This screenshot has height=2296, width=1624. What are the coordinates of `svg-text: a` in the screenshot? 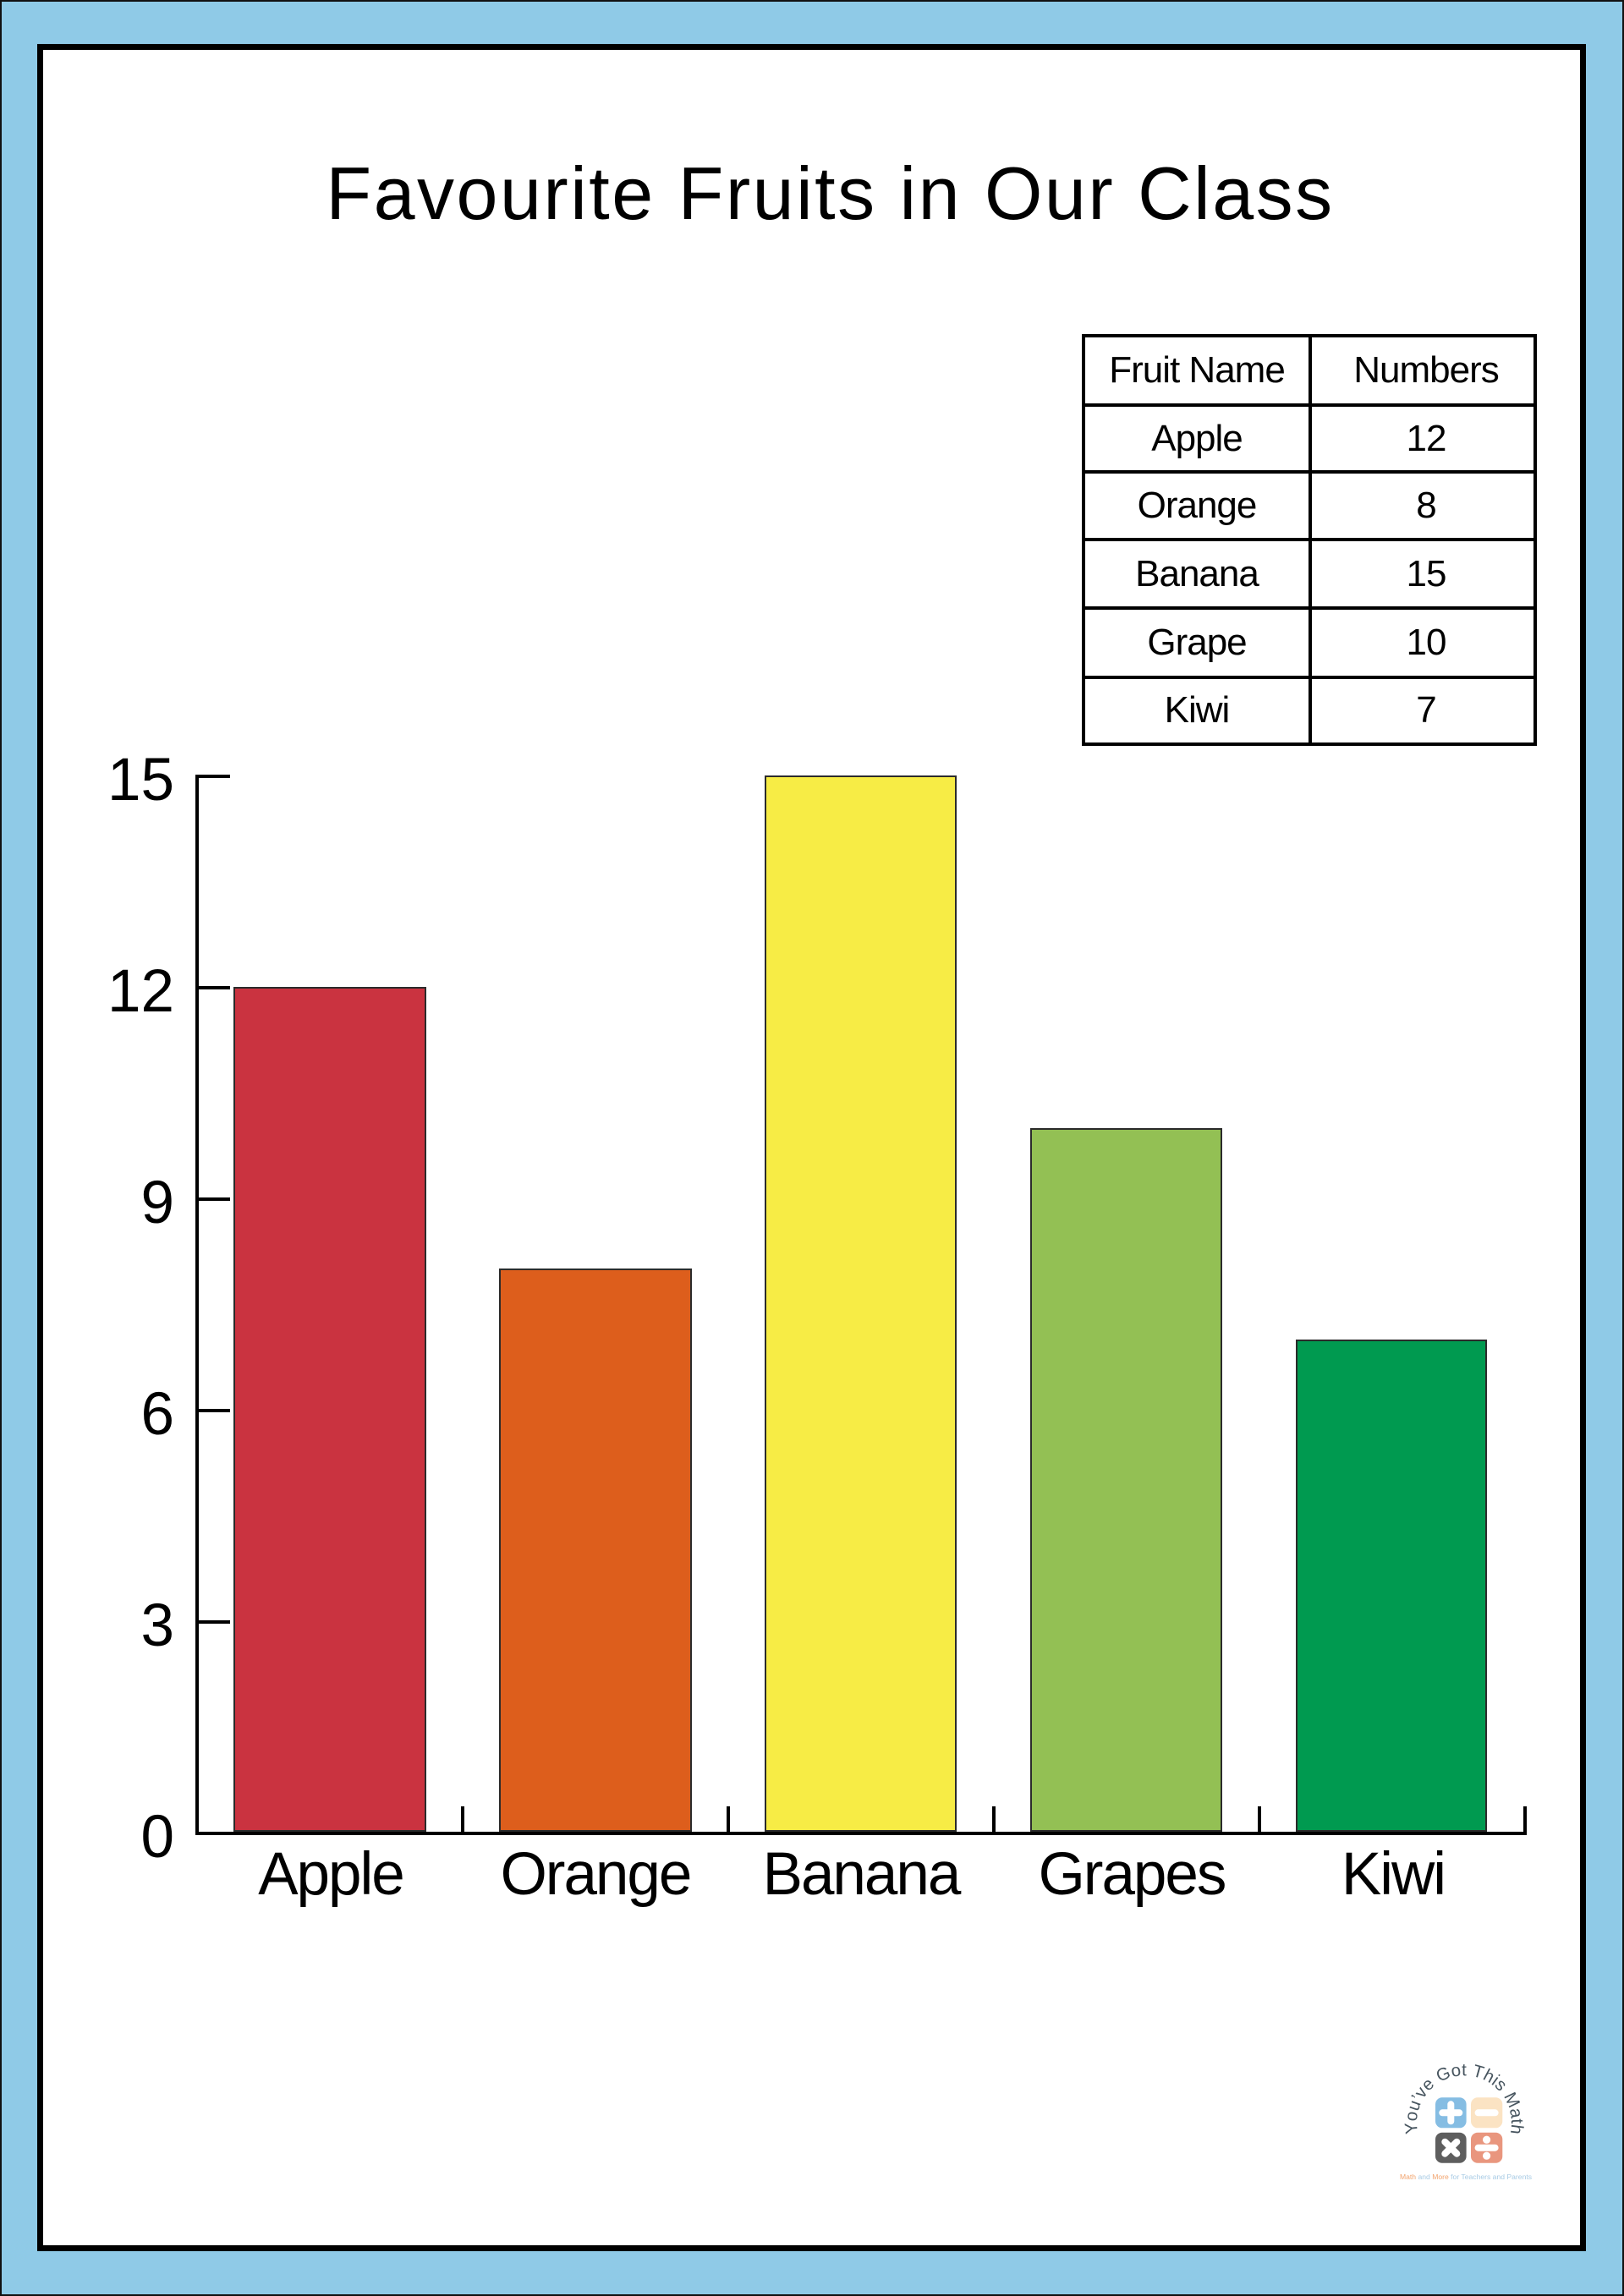 It's located at (1516, 2113).